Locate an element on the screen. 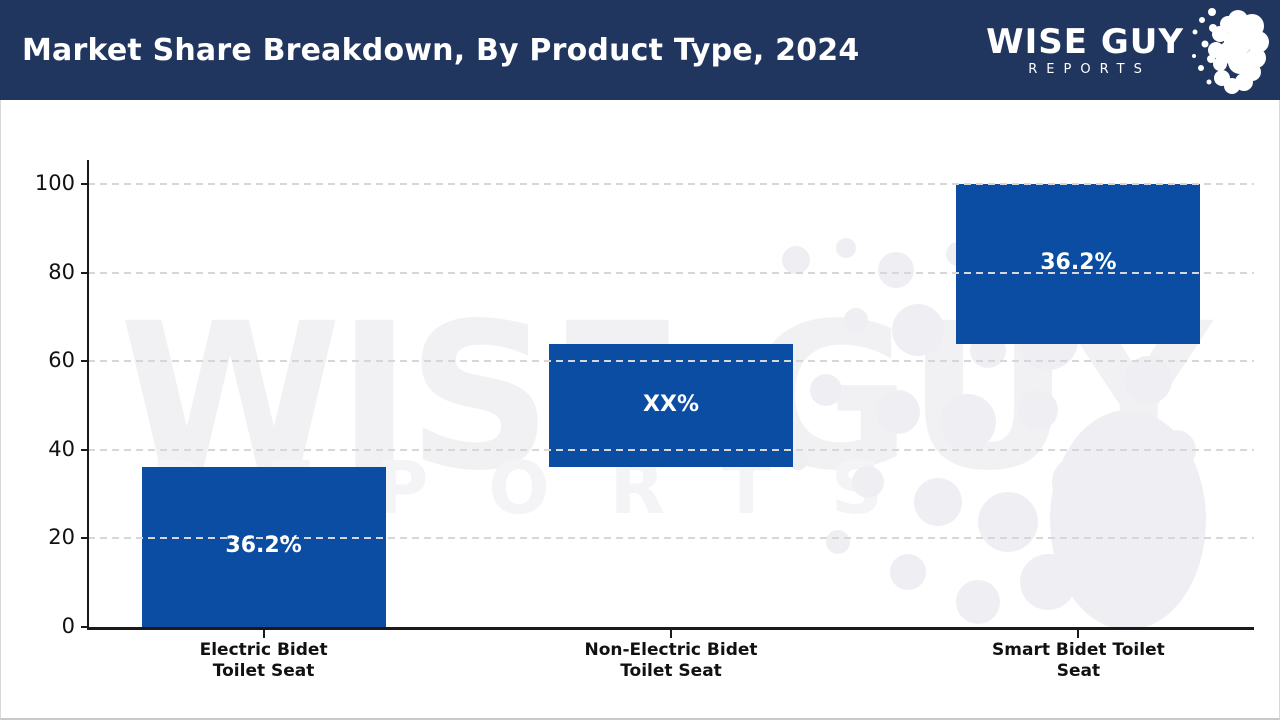  y-tick-label: 20 is located at coordinates (61, 537).